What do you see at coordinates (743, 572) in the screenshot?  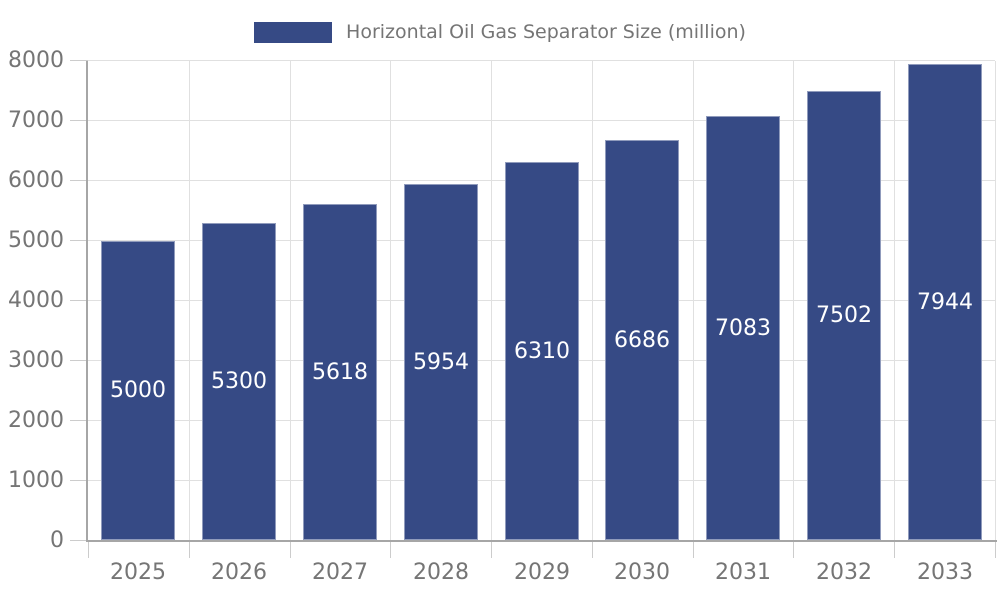 I see `x-axis-label: 2031` at bounding box center [743, 572].